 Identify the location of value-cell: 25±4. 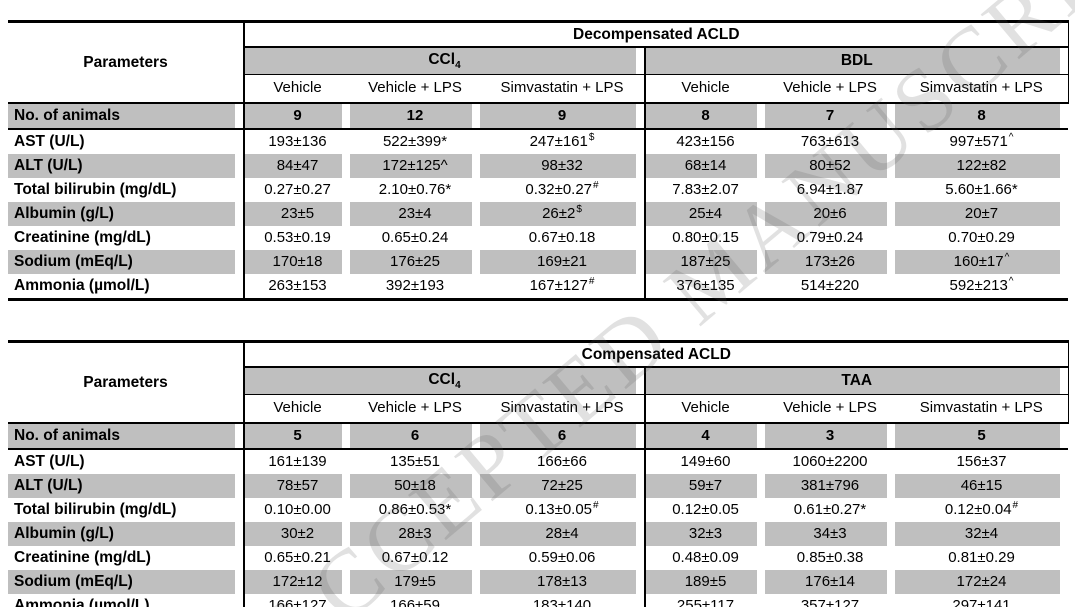
(704, 214).